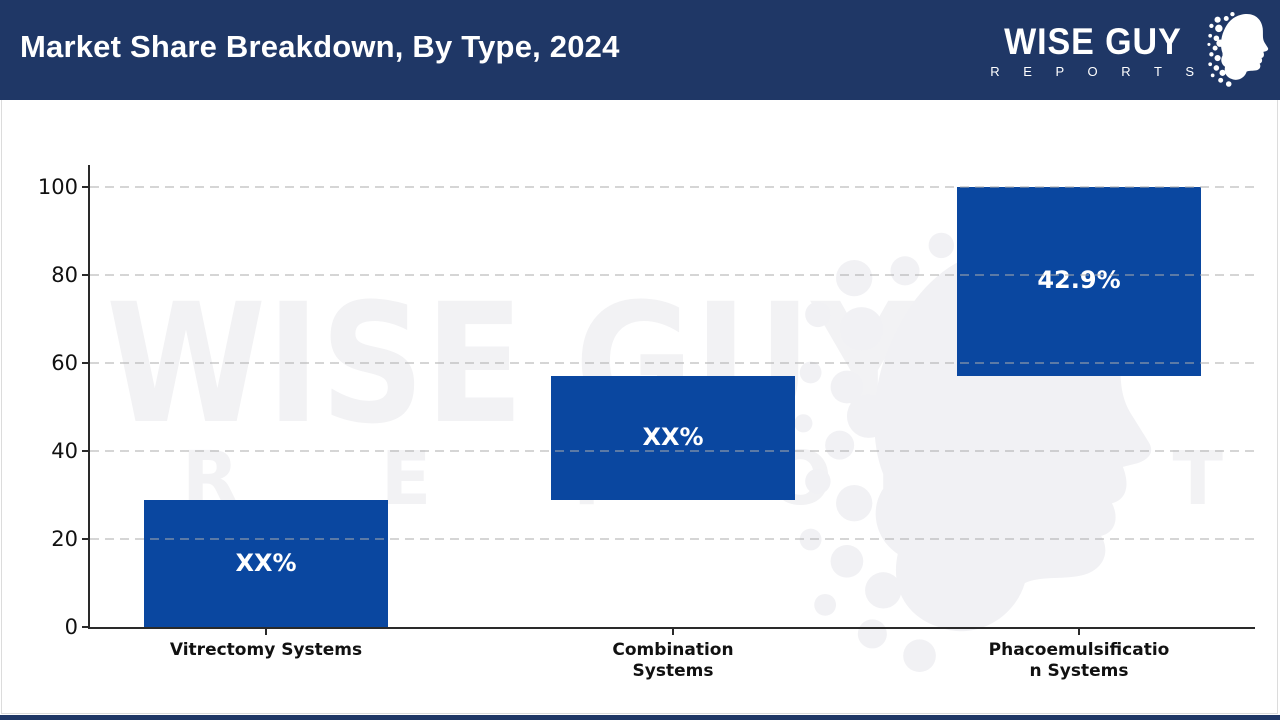 The image size is (1280, 720). What do you see at coordinates (1097, 71) in the screenshot?
I see `logo-subtitle: R E P O R T S` at bounding box center [1097, 71].